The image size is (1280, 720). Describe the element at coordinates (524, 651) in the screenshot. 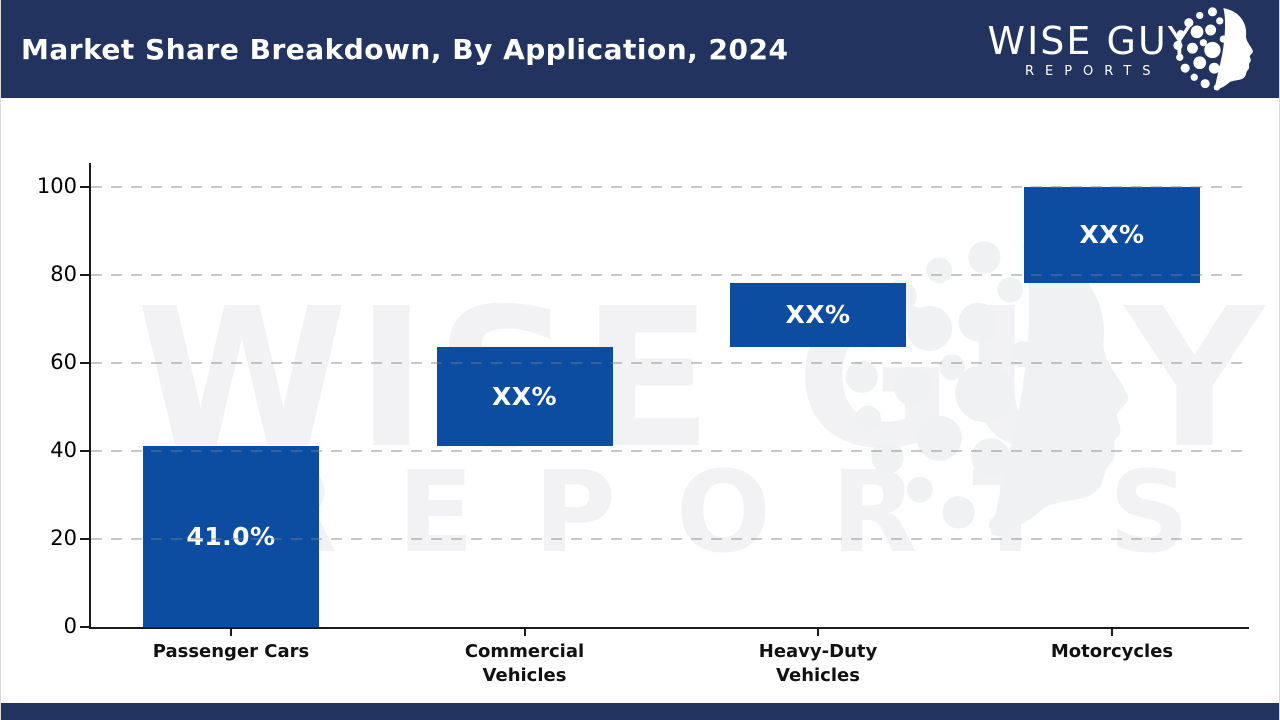

I see `x-axis-label-line: Commercial` at that location.